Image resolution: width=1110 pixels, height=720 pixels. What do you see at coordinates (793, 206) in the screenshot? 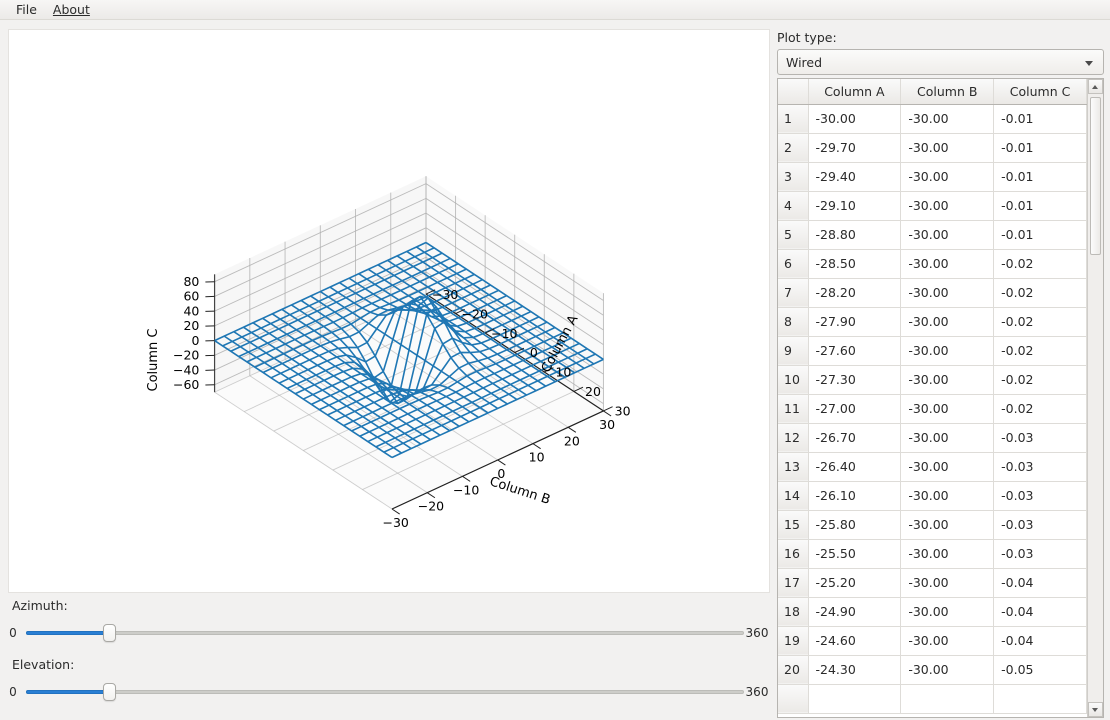
I see `table-row-number: 4` at bounding box center [793, 206].